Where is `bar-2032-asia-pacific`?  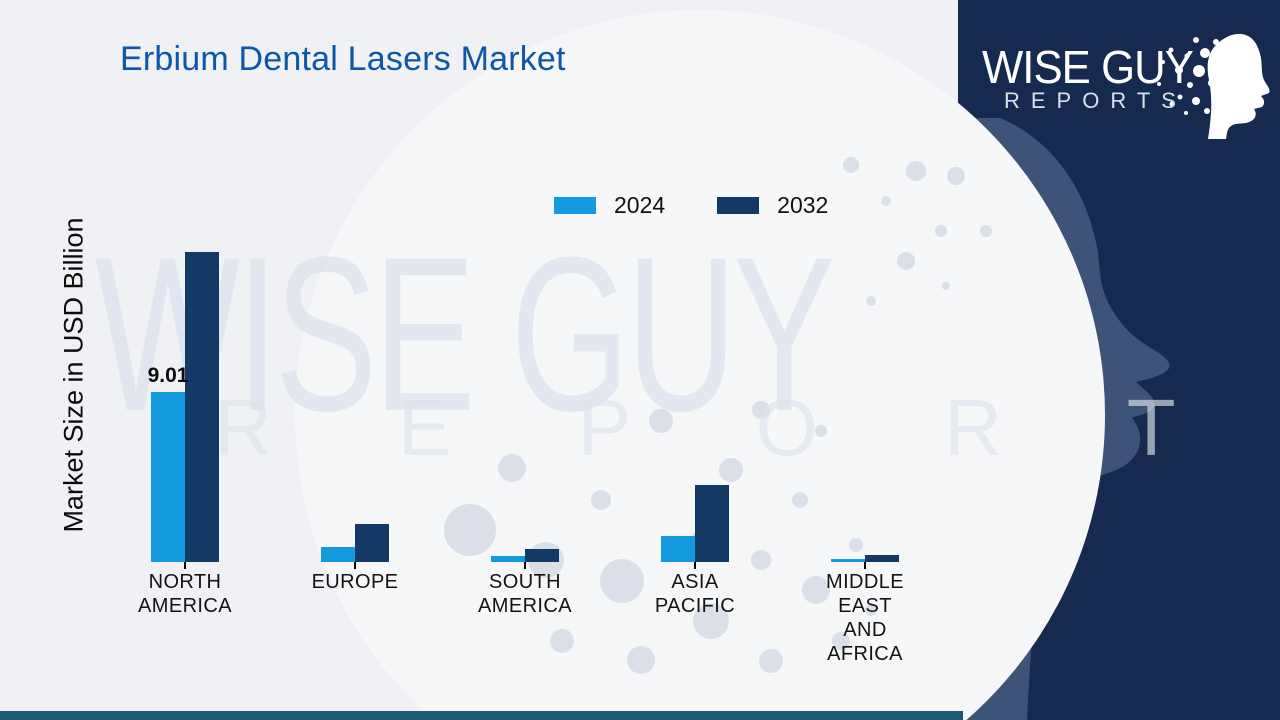
bar-2032-asia-pacific is located at coordinates (712, 523).